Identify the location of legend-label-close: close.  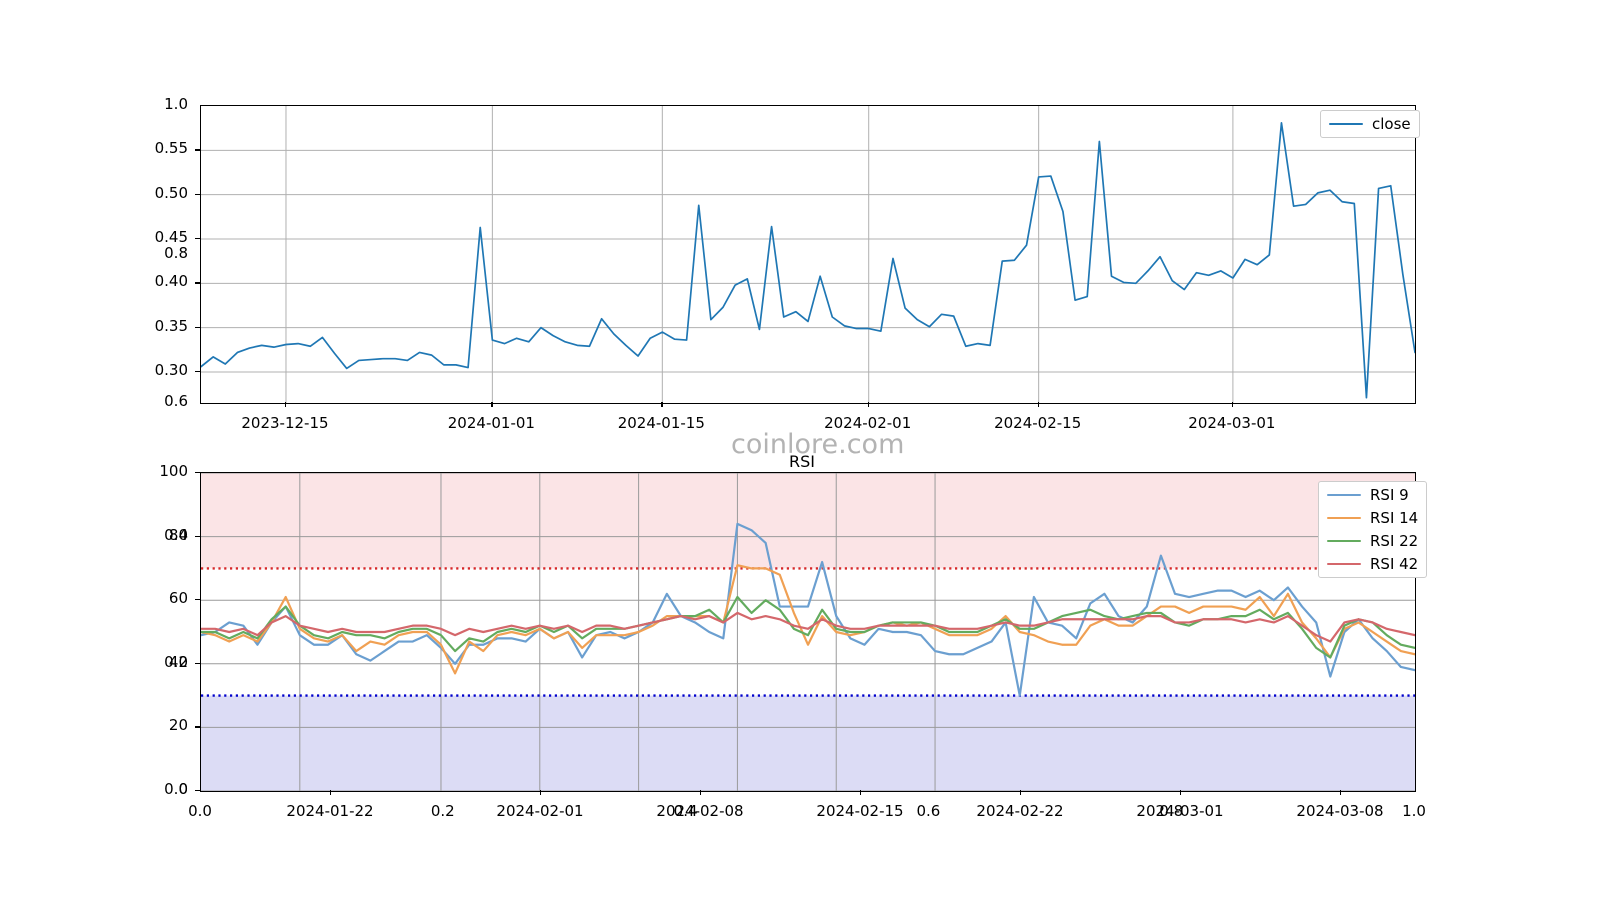
(1391, 124).